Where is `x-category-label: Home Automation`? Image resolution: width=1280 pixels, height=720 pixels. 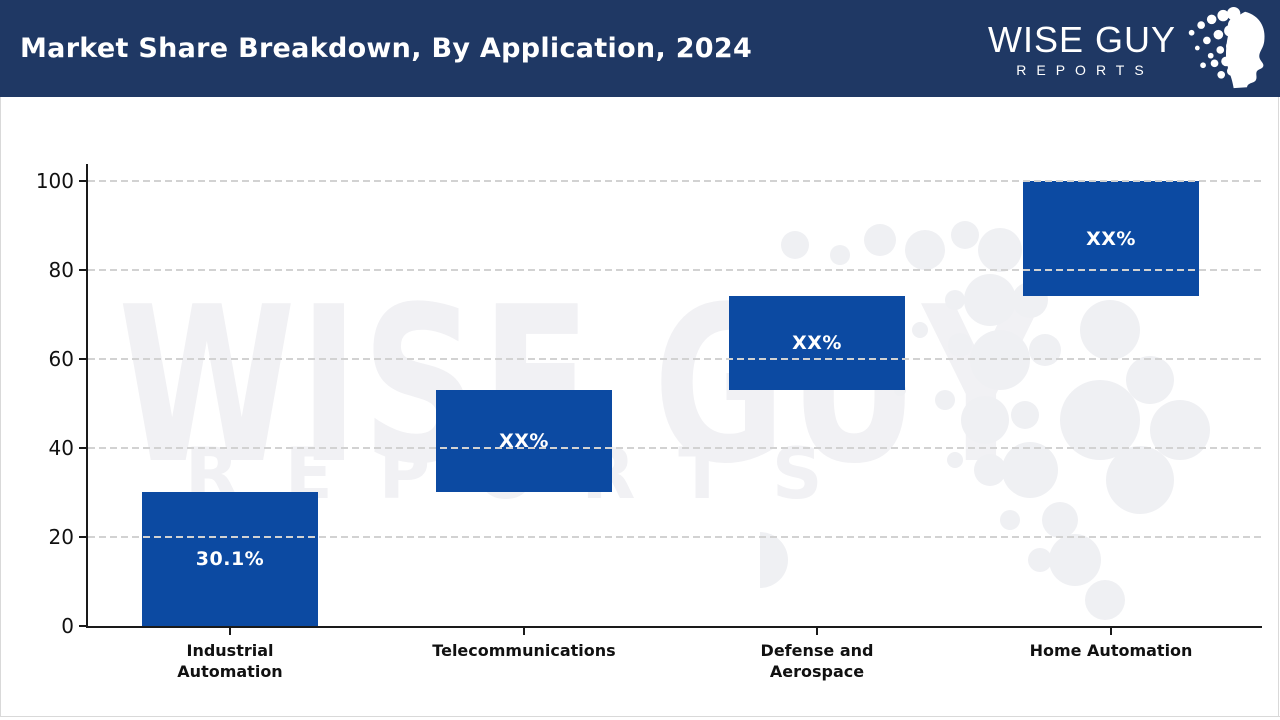
x-category-label: Home Automation is located at coordinates (1111, 650).